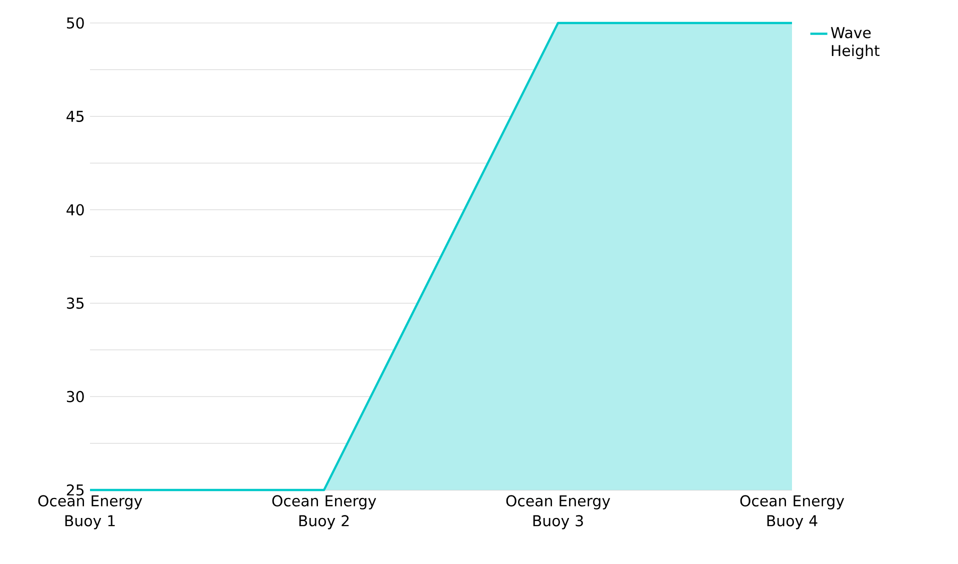  Describe the element at coordinates (75, 490) in the screenshot. I see `y-tick-label: 25` at that location.